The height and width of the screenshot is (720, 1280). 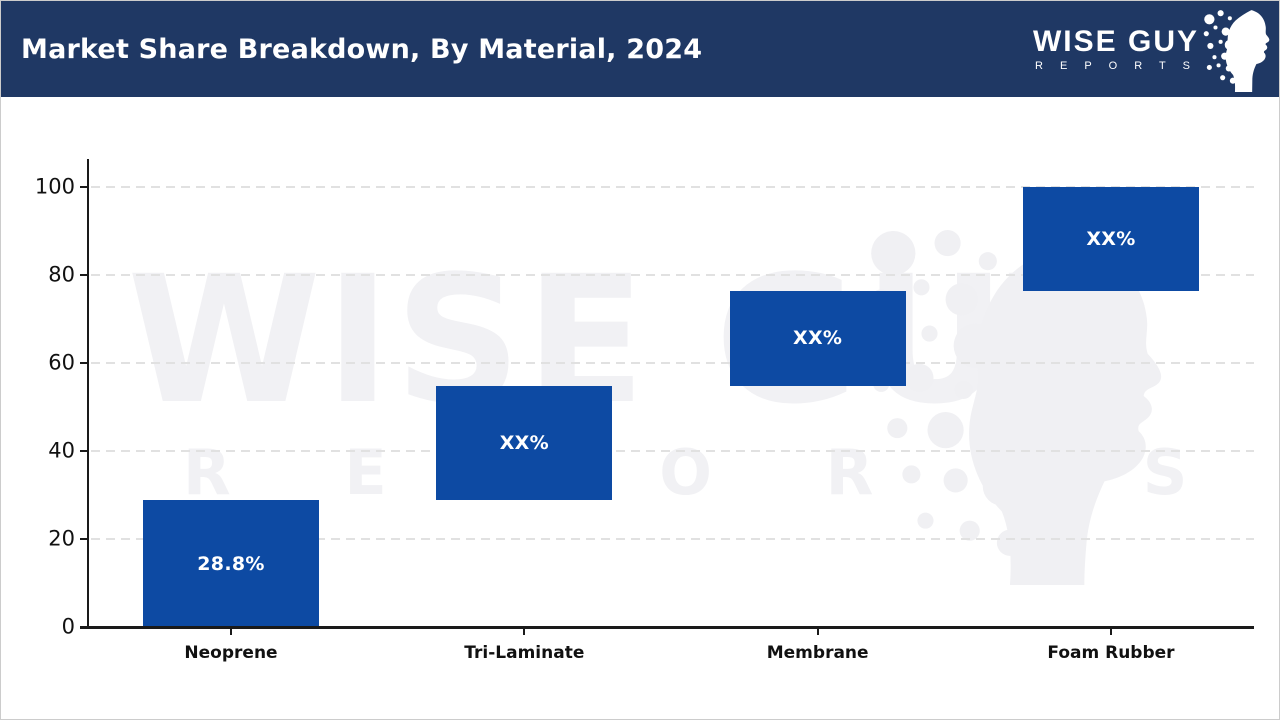 What do you see at coordinates (817, 653) in the screenshot?
I see `x-tick-label-membrane: Membrane` at bounding box center [817, 653].